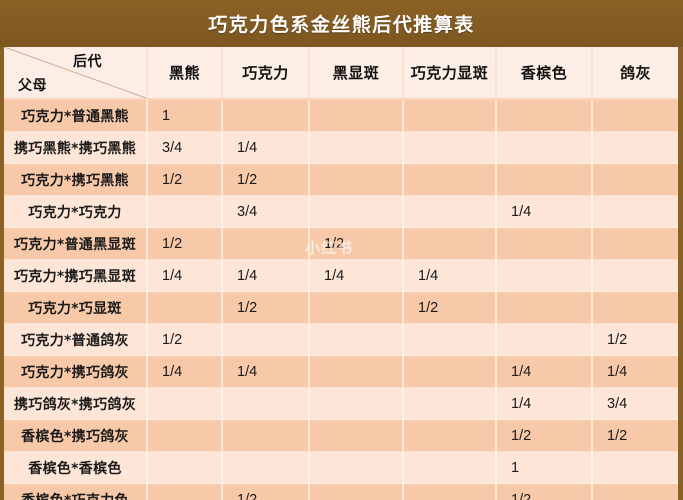 The width and height of the screenshot is (683, 500). I want to click on page-title: 巧克力色系金丝熊后代推算表, so click(341, 25).